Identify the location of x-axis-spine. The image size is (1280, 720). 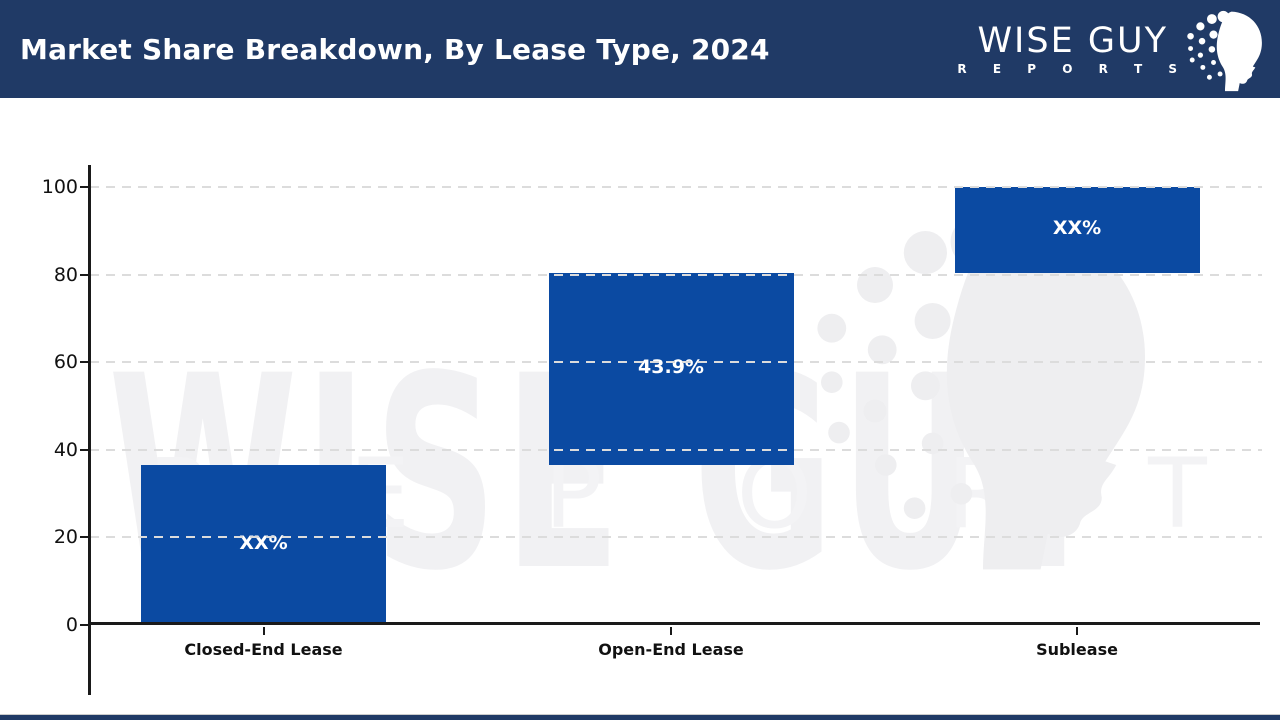
(674, 623).